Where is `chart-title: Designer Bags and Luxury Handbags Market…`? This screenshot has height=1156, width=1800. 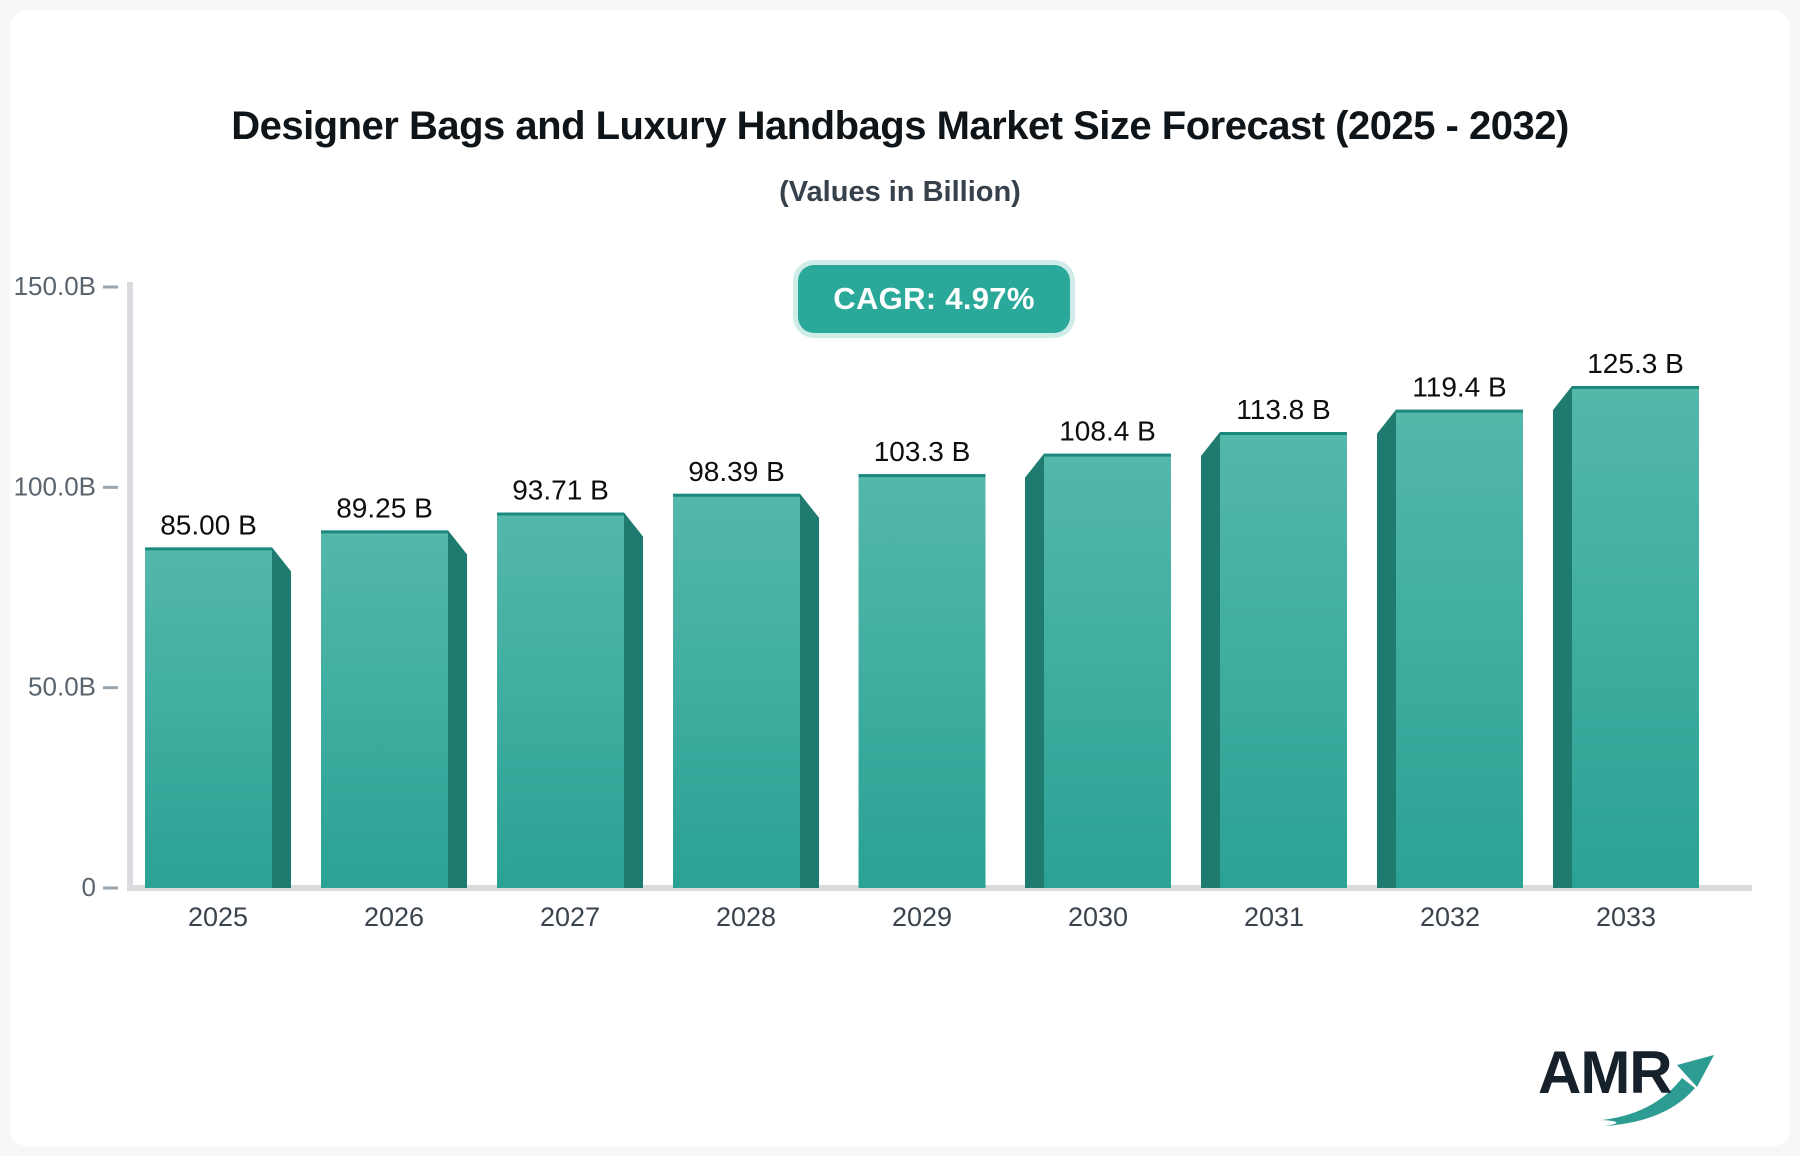 chart-title: Designer Bags and Luxury Handbags Market… is located at coordinates (900, 126).